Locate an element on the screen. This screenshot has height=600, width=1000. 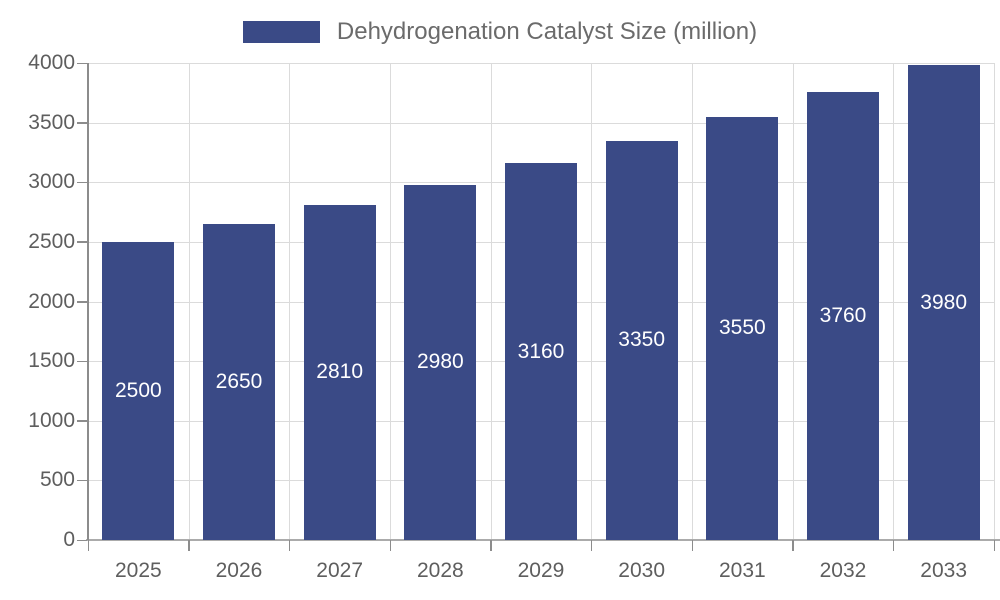
bar-2033: 3980 is located at coordinates (943, 302).